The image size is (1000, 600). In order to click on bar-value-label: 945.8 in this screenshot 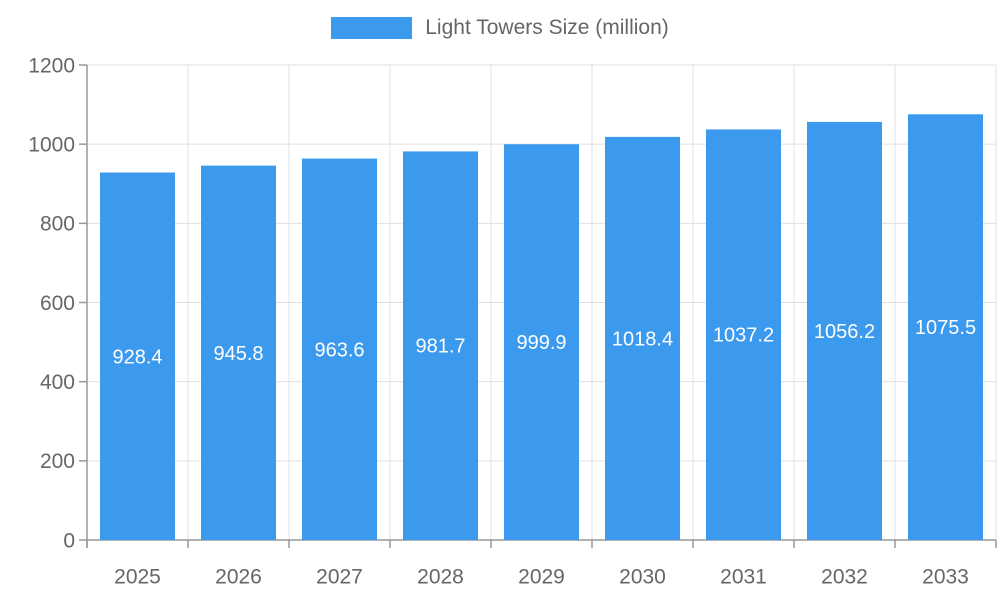, I will do `click(238, 354)`.